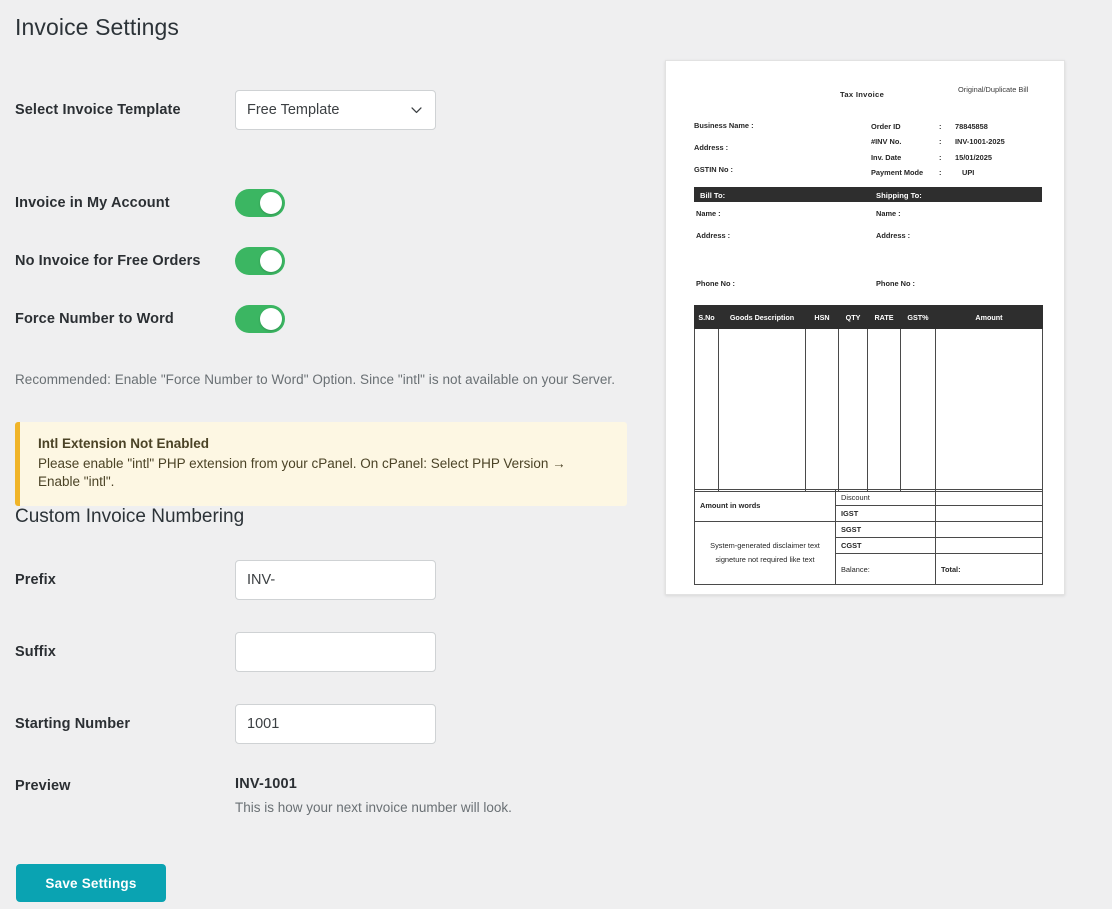 The image size is (1112, 909). What do you see at coordinates (447, 724) in the screenshot?
I see `starting-number-control` at bounding box center [447, 724].